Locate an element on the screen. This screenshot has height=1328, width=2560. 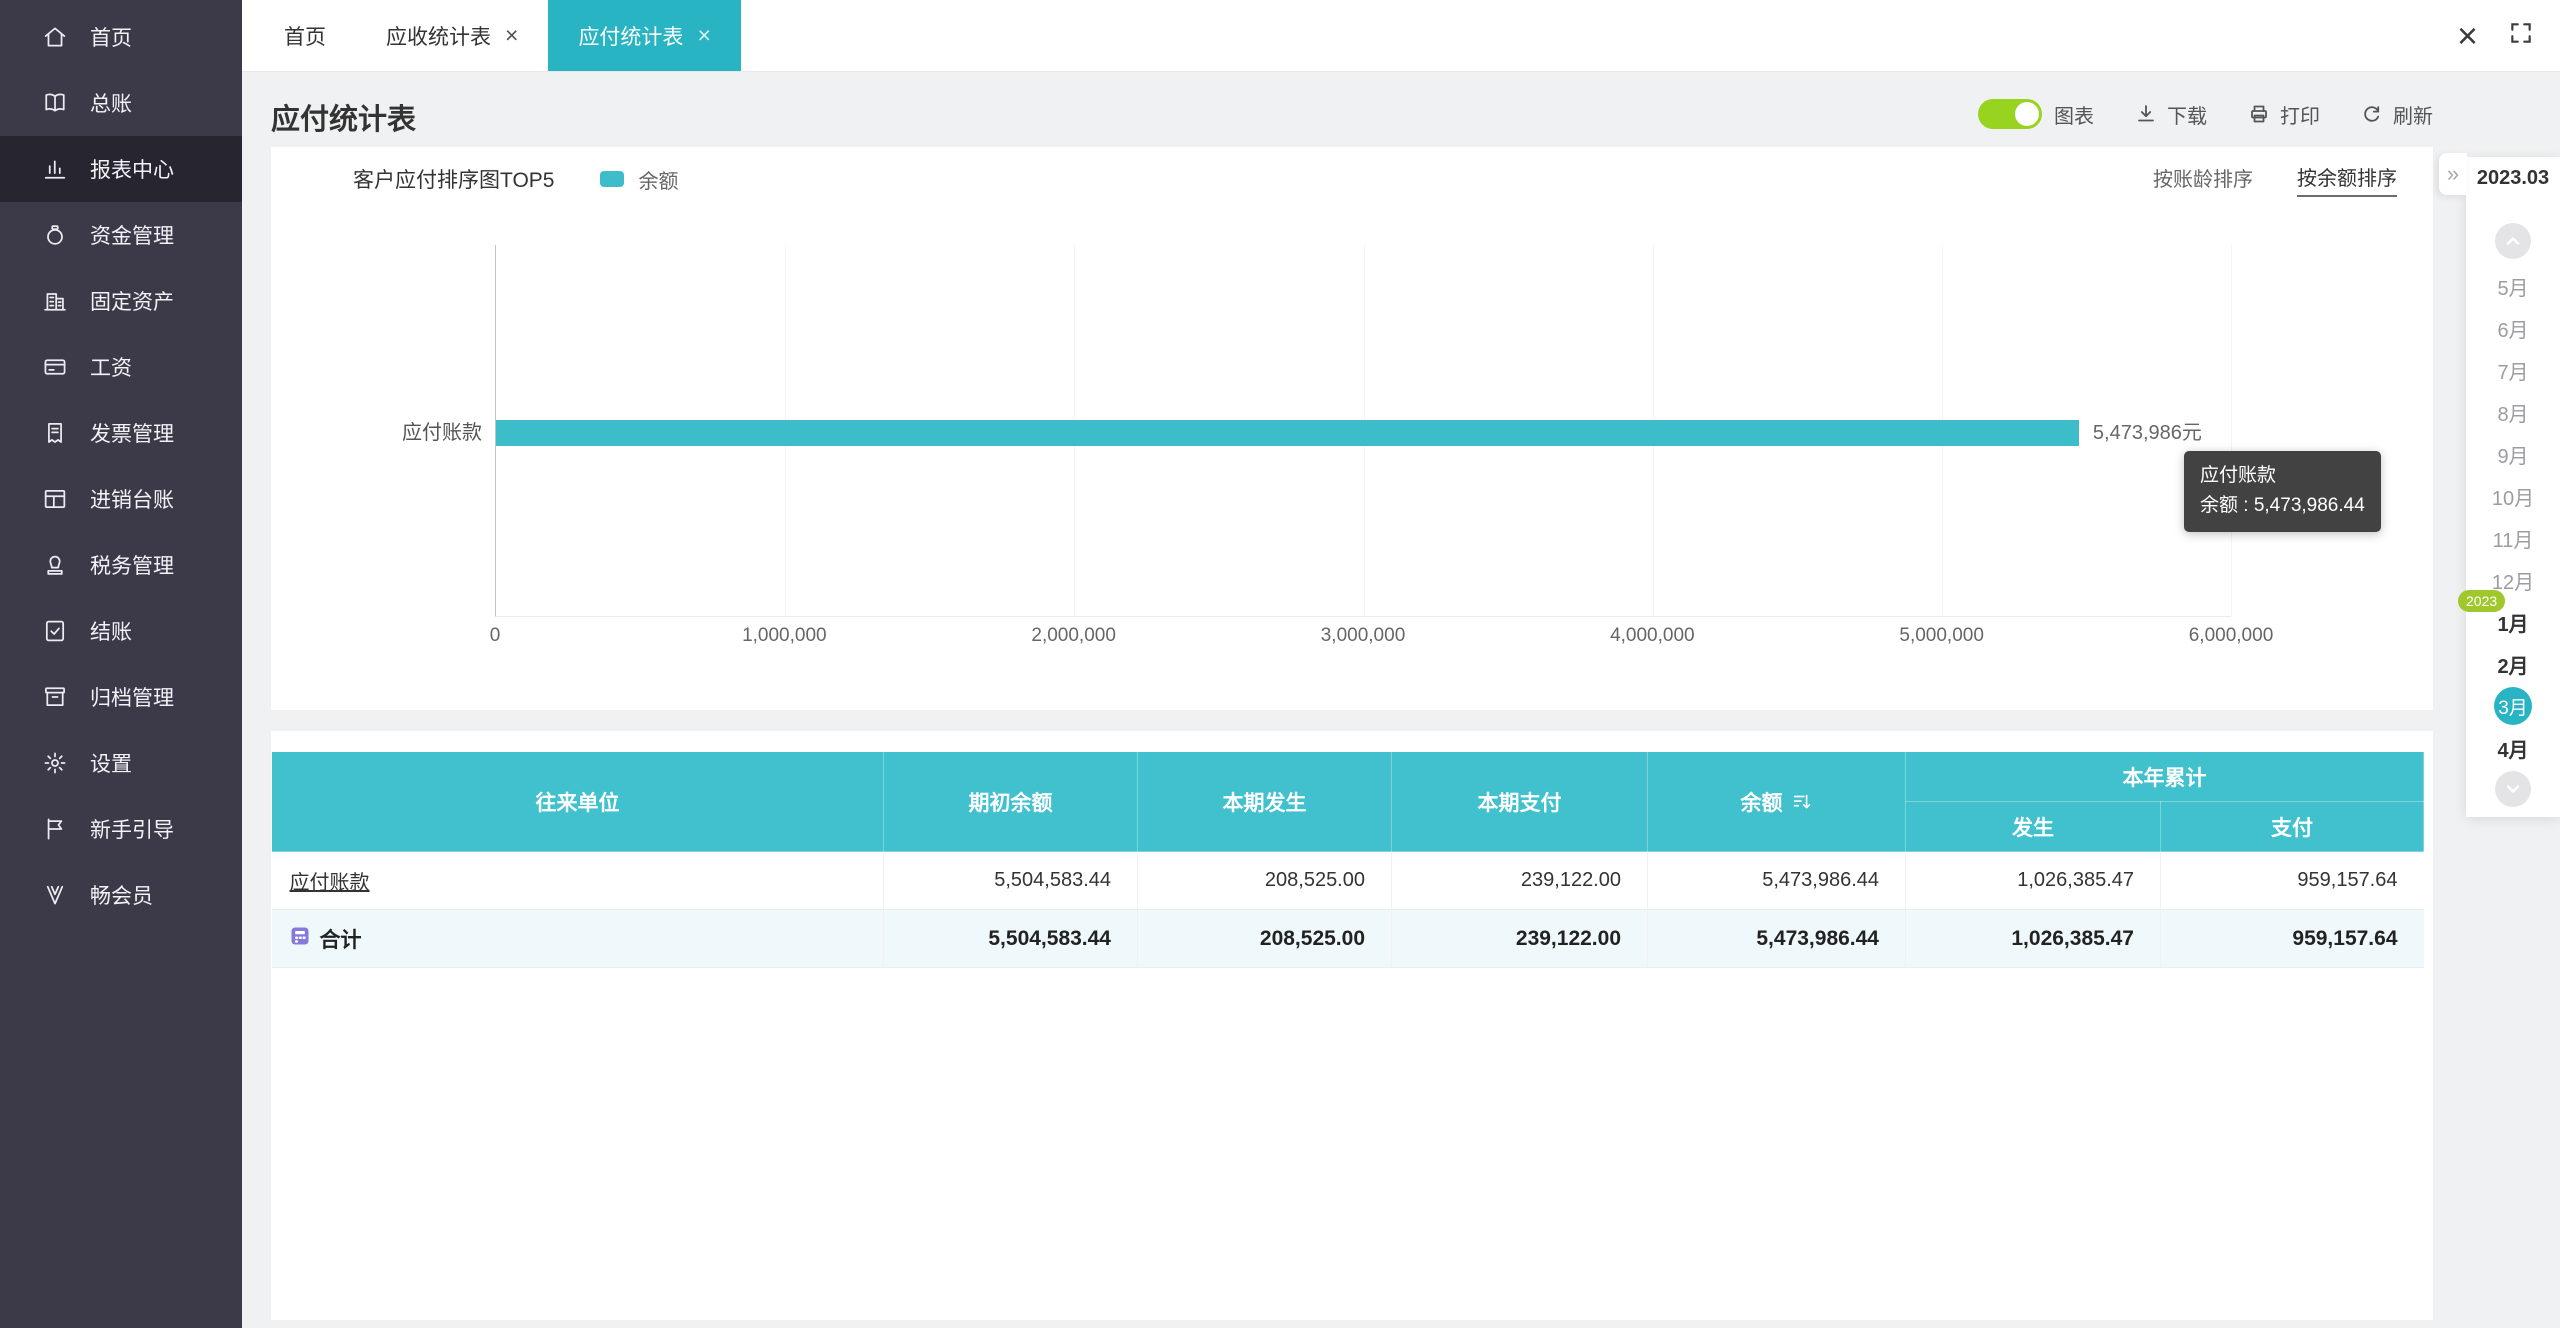
sidebar-item-label: 资金管理 is located at coordinates (132, 236).